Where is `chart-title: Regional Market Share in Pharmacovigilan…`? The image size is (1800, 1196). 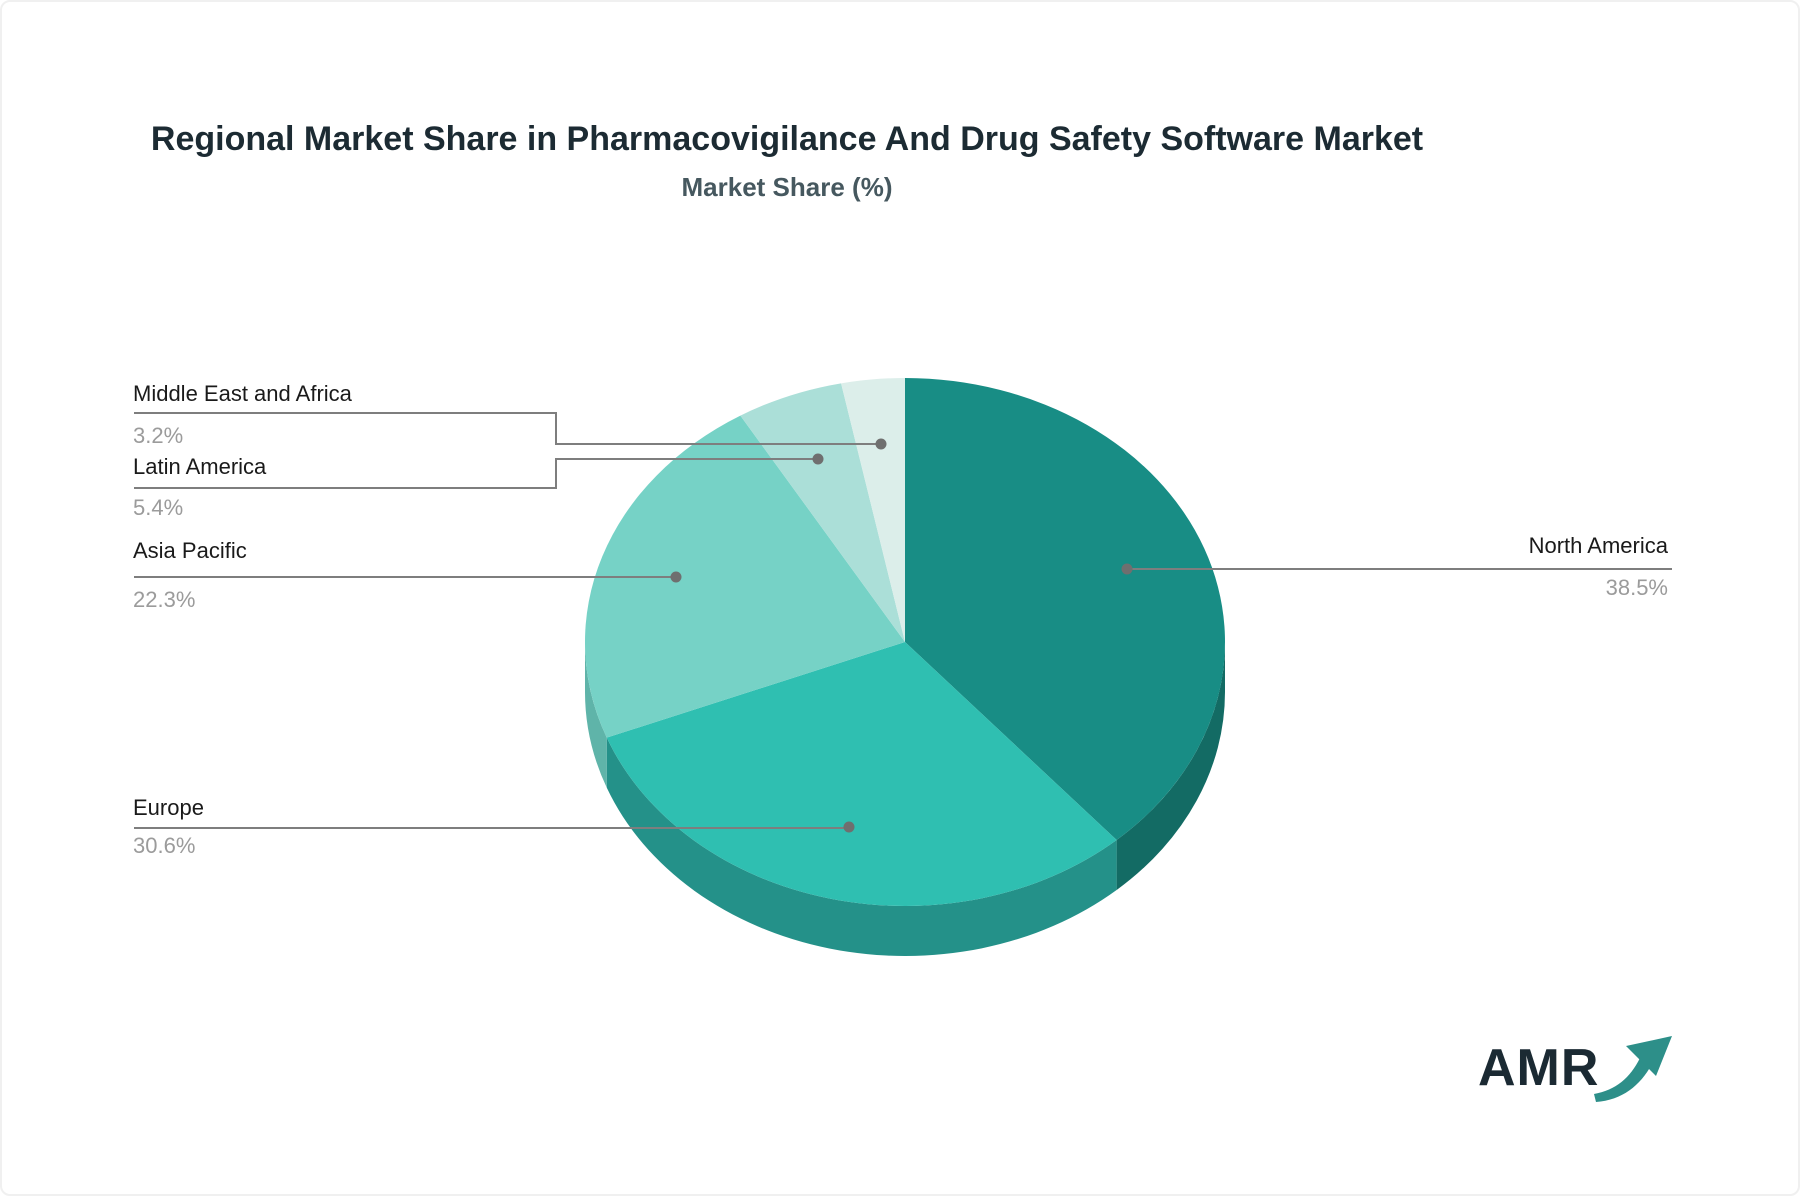 chart-title: Regional Market Share in Pharmacovigilan… is located at coordinates (787, 139).